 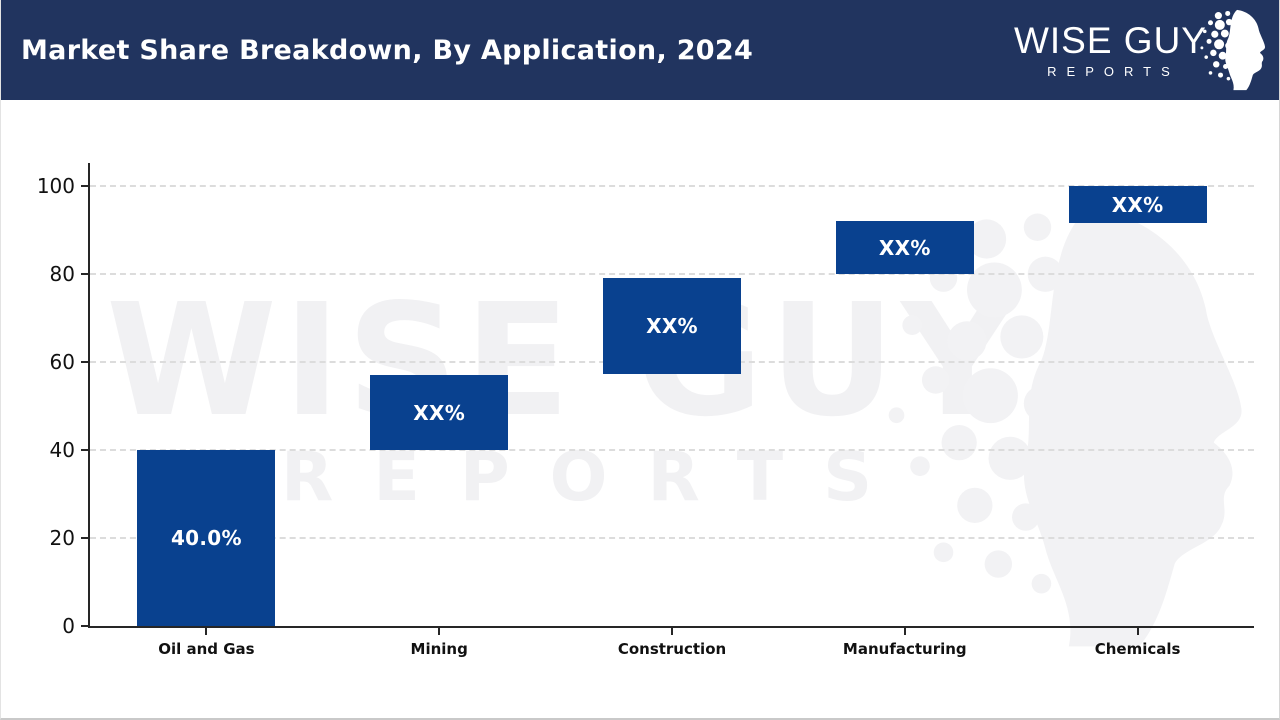 I want to click on y-axis-tick-label: 100, so click(x=55, y=186).